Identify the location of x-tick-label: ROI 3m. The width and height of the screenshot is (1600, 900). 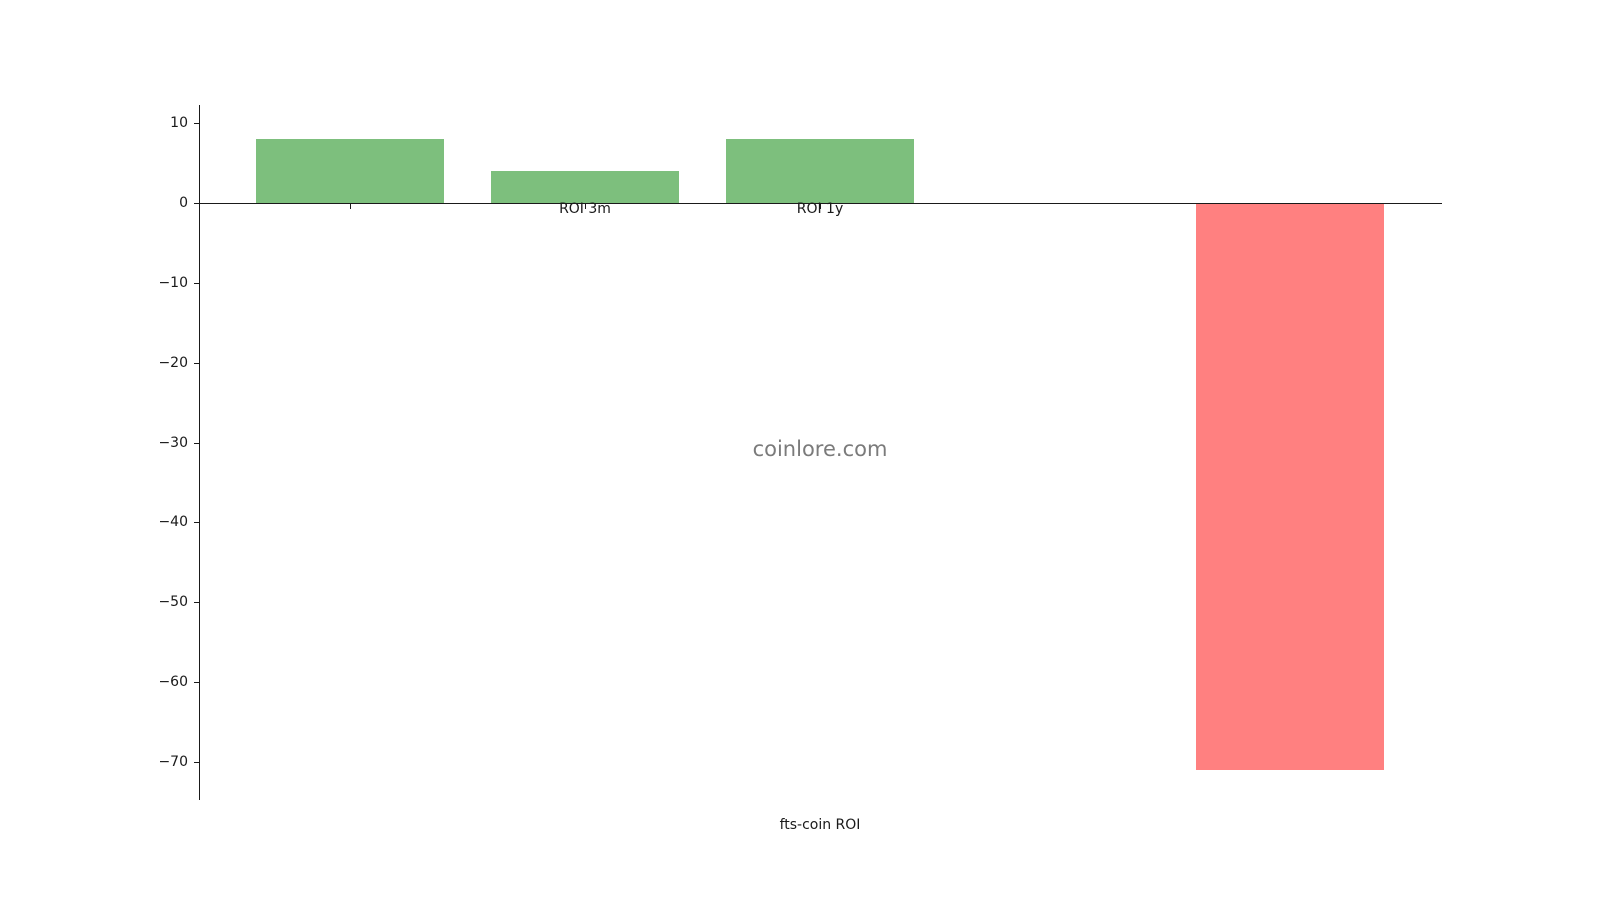
(585, 209).